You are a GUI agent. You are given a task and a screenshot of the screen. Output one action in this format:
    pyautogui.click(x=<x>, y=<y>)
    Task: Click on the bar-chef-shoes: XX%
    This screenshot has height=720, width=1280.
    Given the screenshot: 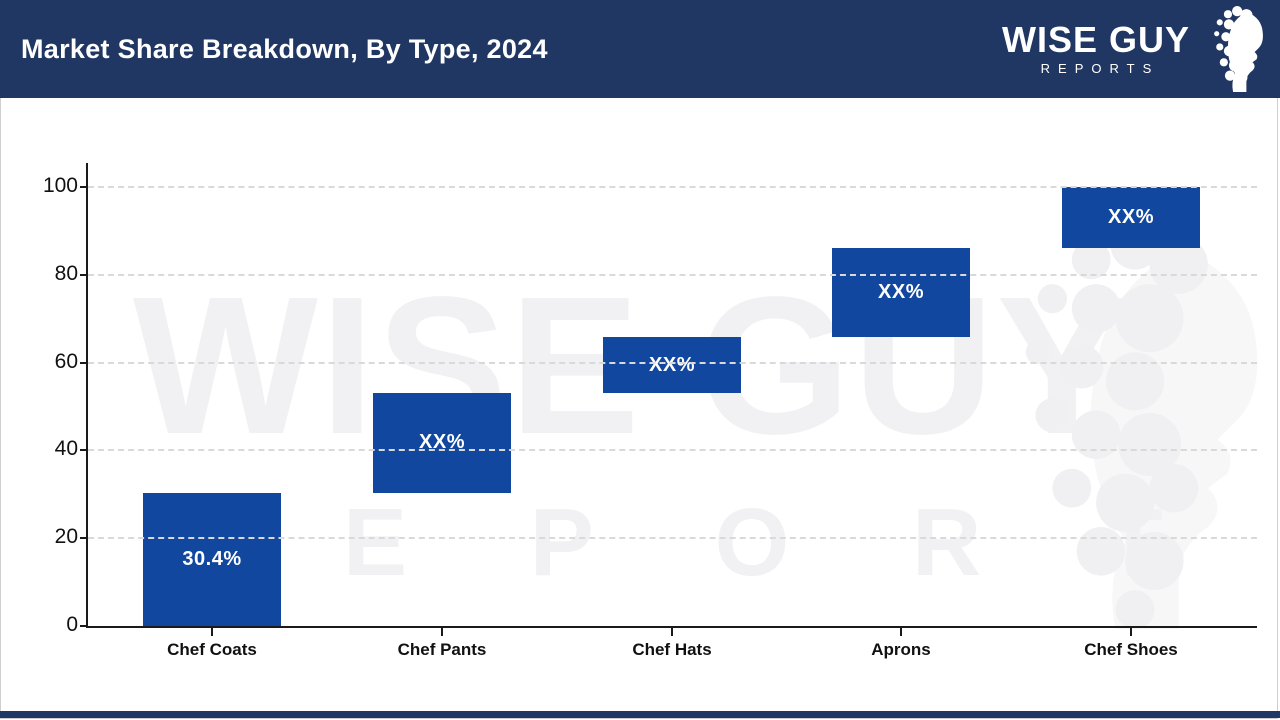 What is the action you would take?
    pyautogui.click(x=1131, y=218)
    